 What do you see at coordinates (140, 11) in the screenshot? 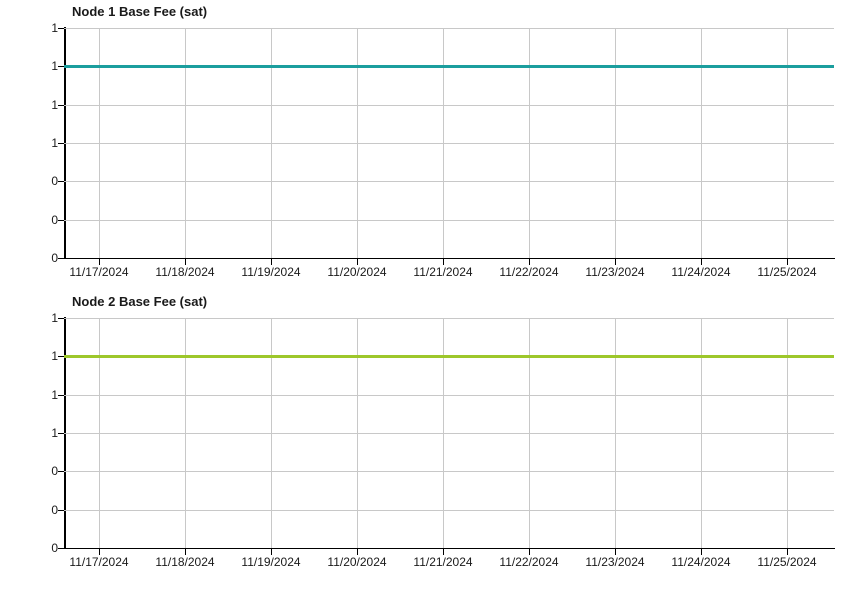
I see `chart-title-node-1: Node 1 Base Fee (sat)` at bounding box center [140, 11].